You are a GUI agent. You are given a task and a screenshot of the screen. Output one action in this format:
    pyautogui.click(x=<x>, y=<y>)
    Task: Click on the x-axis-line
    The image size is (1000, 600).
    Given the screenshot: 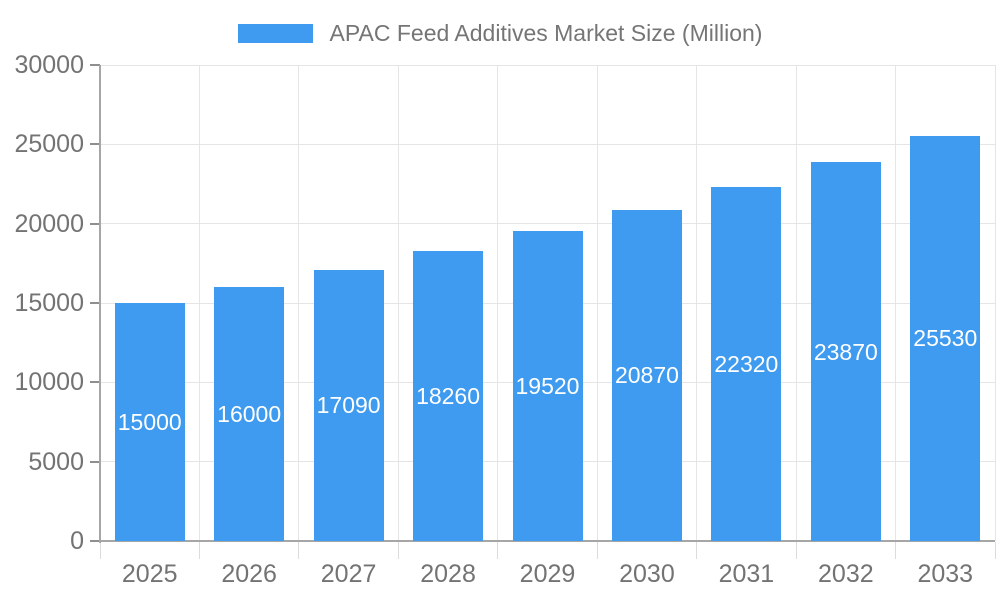 What is the action you would take?
    pyautogui.click(x=547, y=541)
    